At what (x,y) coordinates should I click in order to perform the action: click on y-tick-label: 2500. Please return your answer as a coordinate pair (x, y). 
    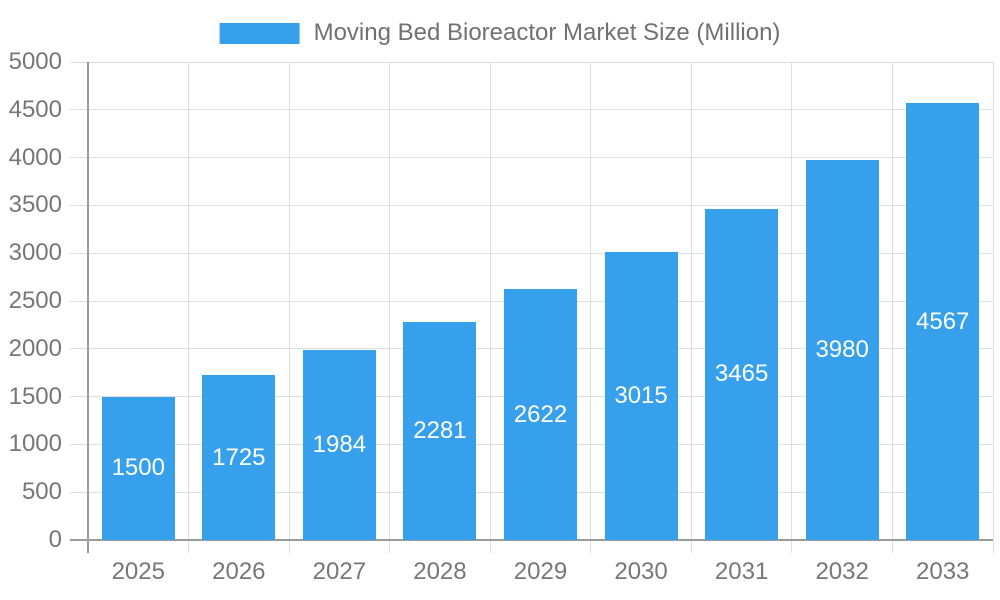
    Looking at the image, I should click on (35, 300).